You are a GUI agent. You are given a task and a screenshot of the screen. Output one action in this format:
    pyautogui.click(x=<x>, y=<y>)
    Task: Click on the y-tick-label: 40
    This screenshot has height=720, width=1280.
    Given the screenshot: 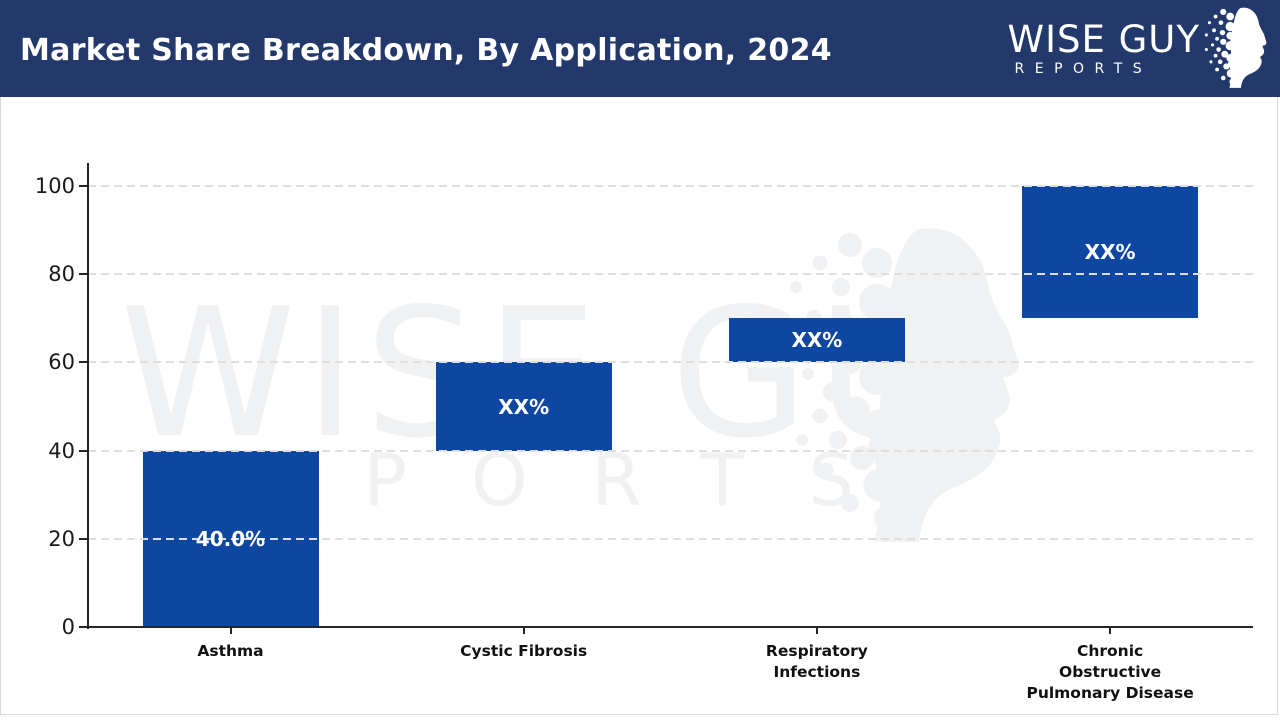 What is the action you would take?
    pyautogui.click(x=61, y=450)
    